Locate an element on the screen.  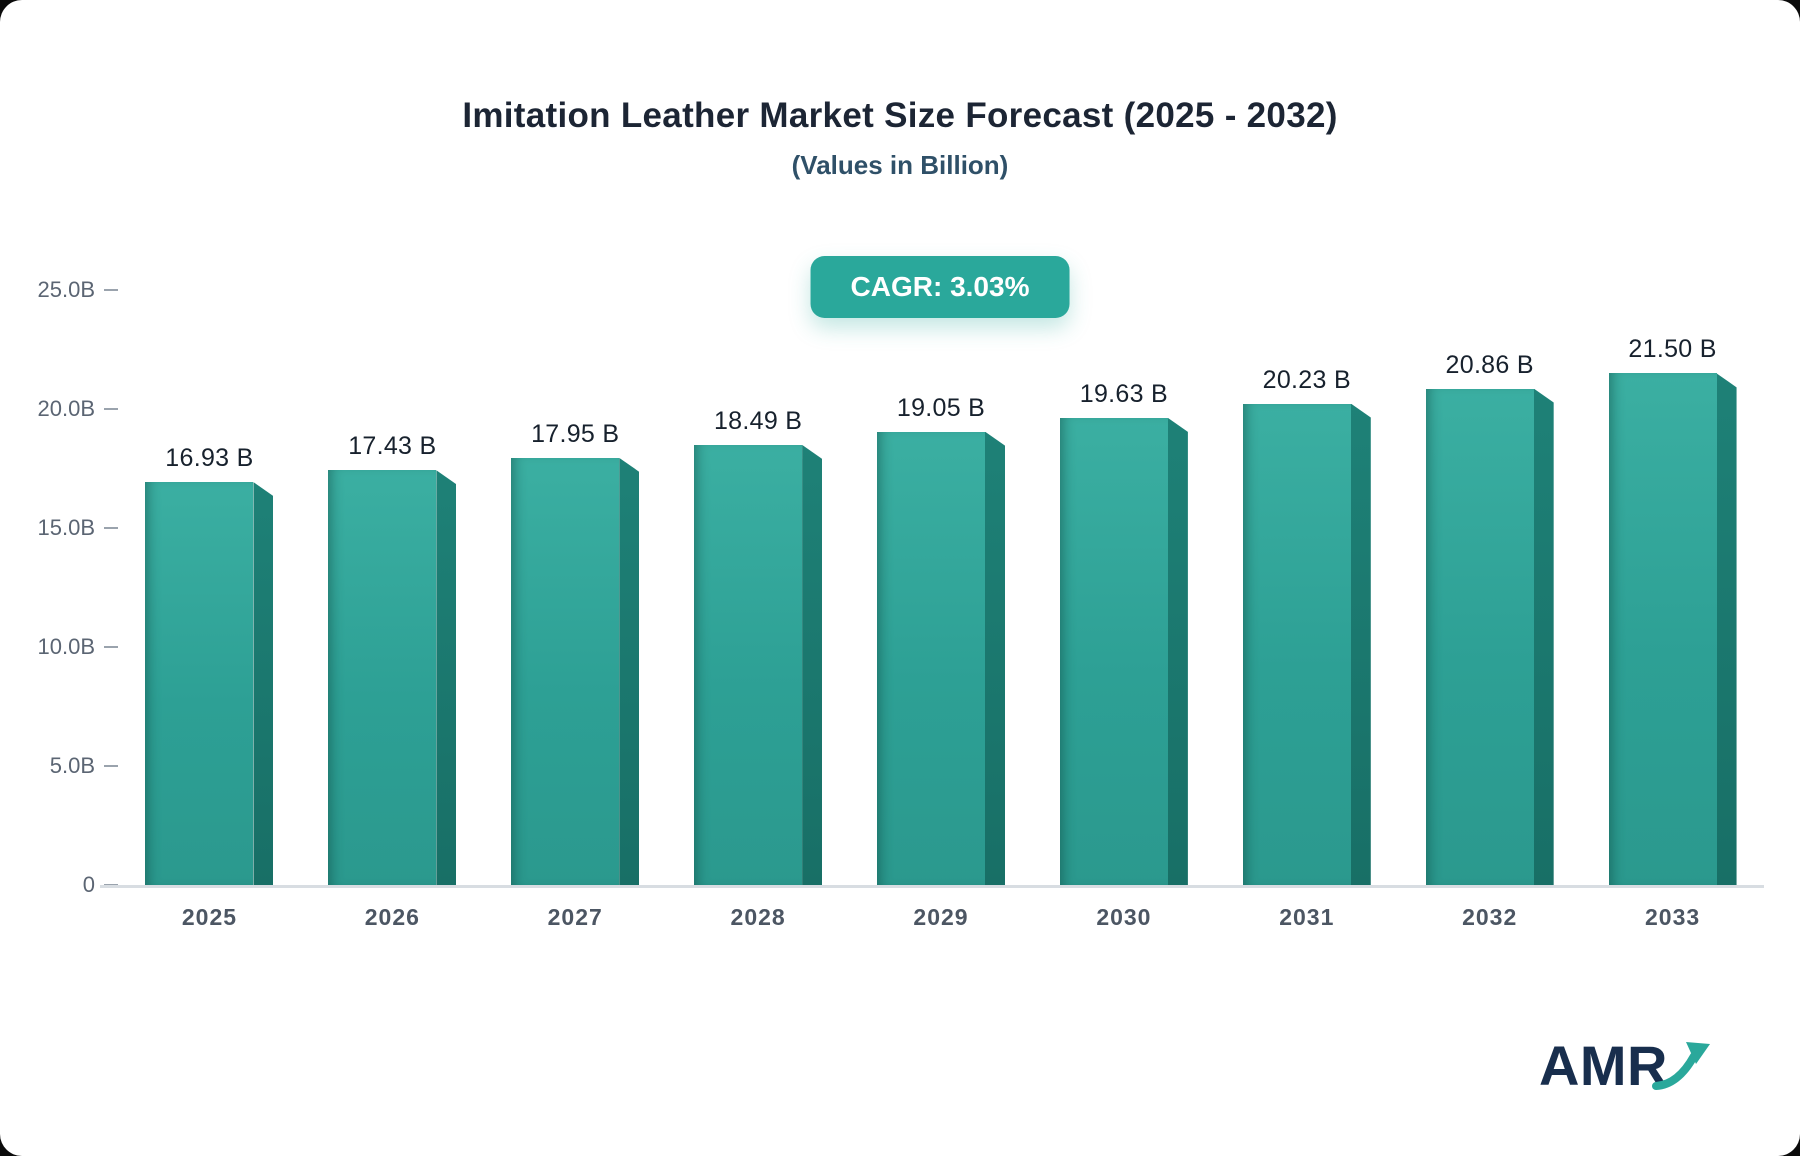
x-axis-label: 2026 is located at coordinates (392, 917).